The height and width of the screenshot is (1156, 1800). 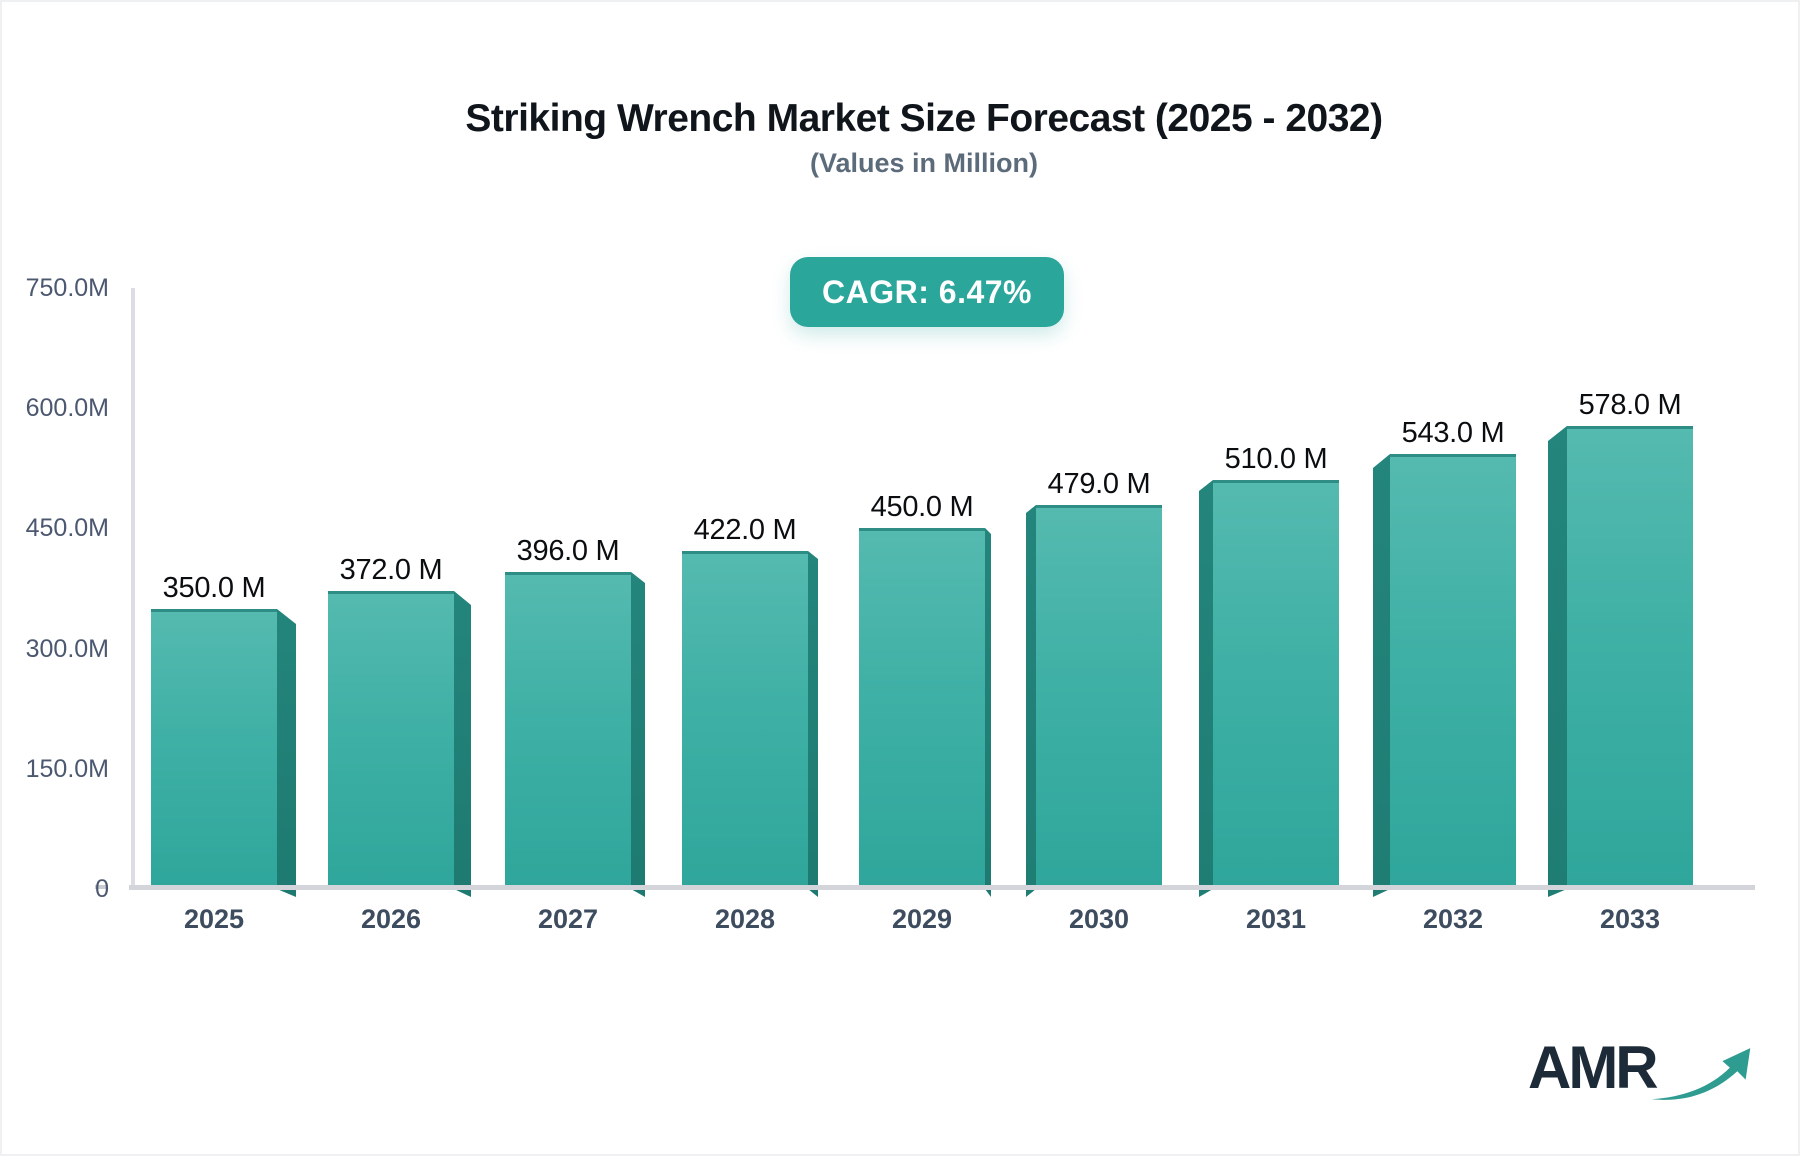 I want to click on growth-arrow-icon, so click(x=1700, y=1074).